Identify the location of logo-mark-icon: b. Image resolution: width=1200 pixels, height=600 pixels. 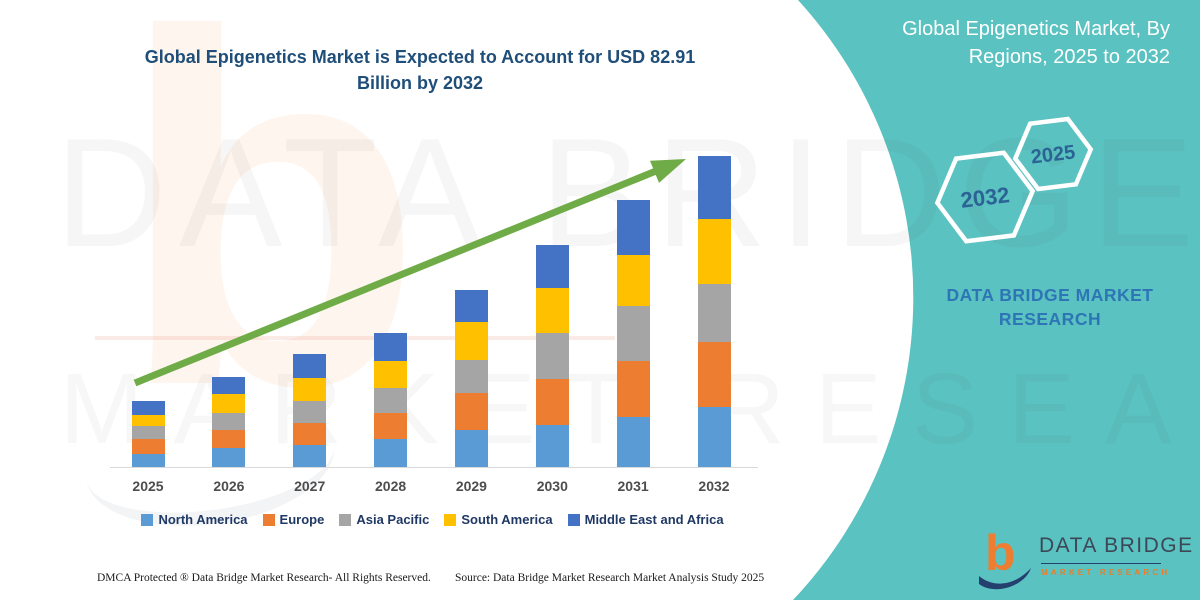
(1005, 558).